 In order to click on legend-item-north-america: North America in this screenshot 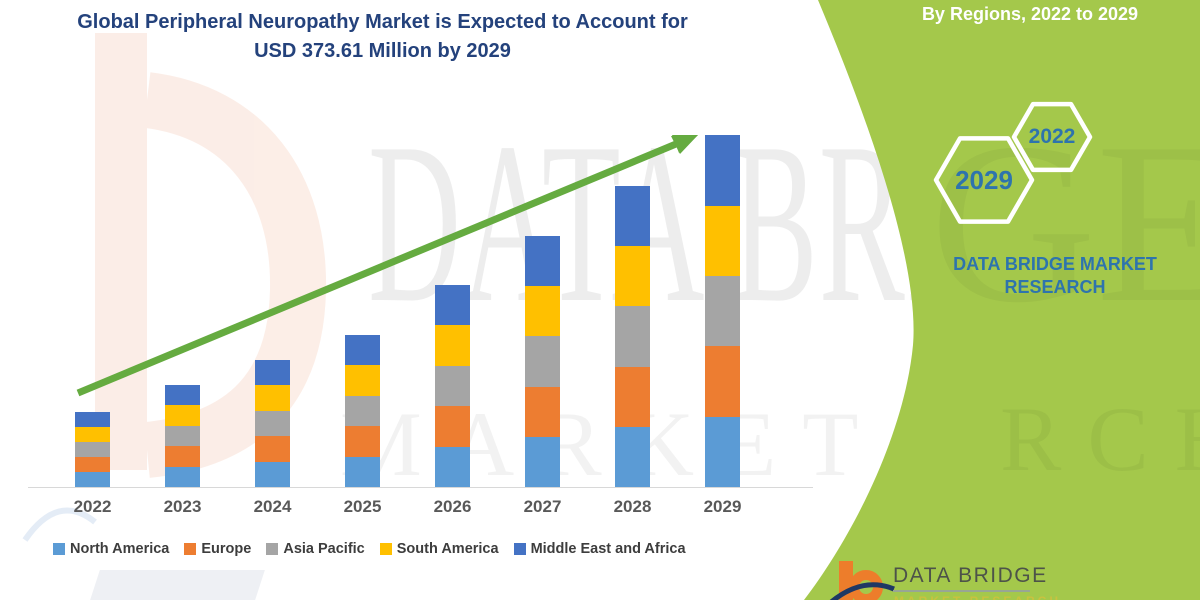, I will do `click(111, 549)`.